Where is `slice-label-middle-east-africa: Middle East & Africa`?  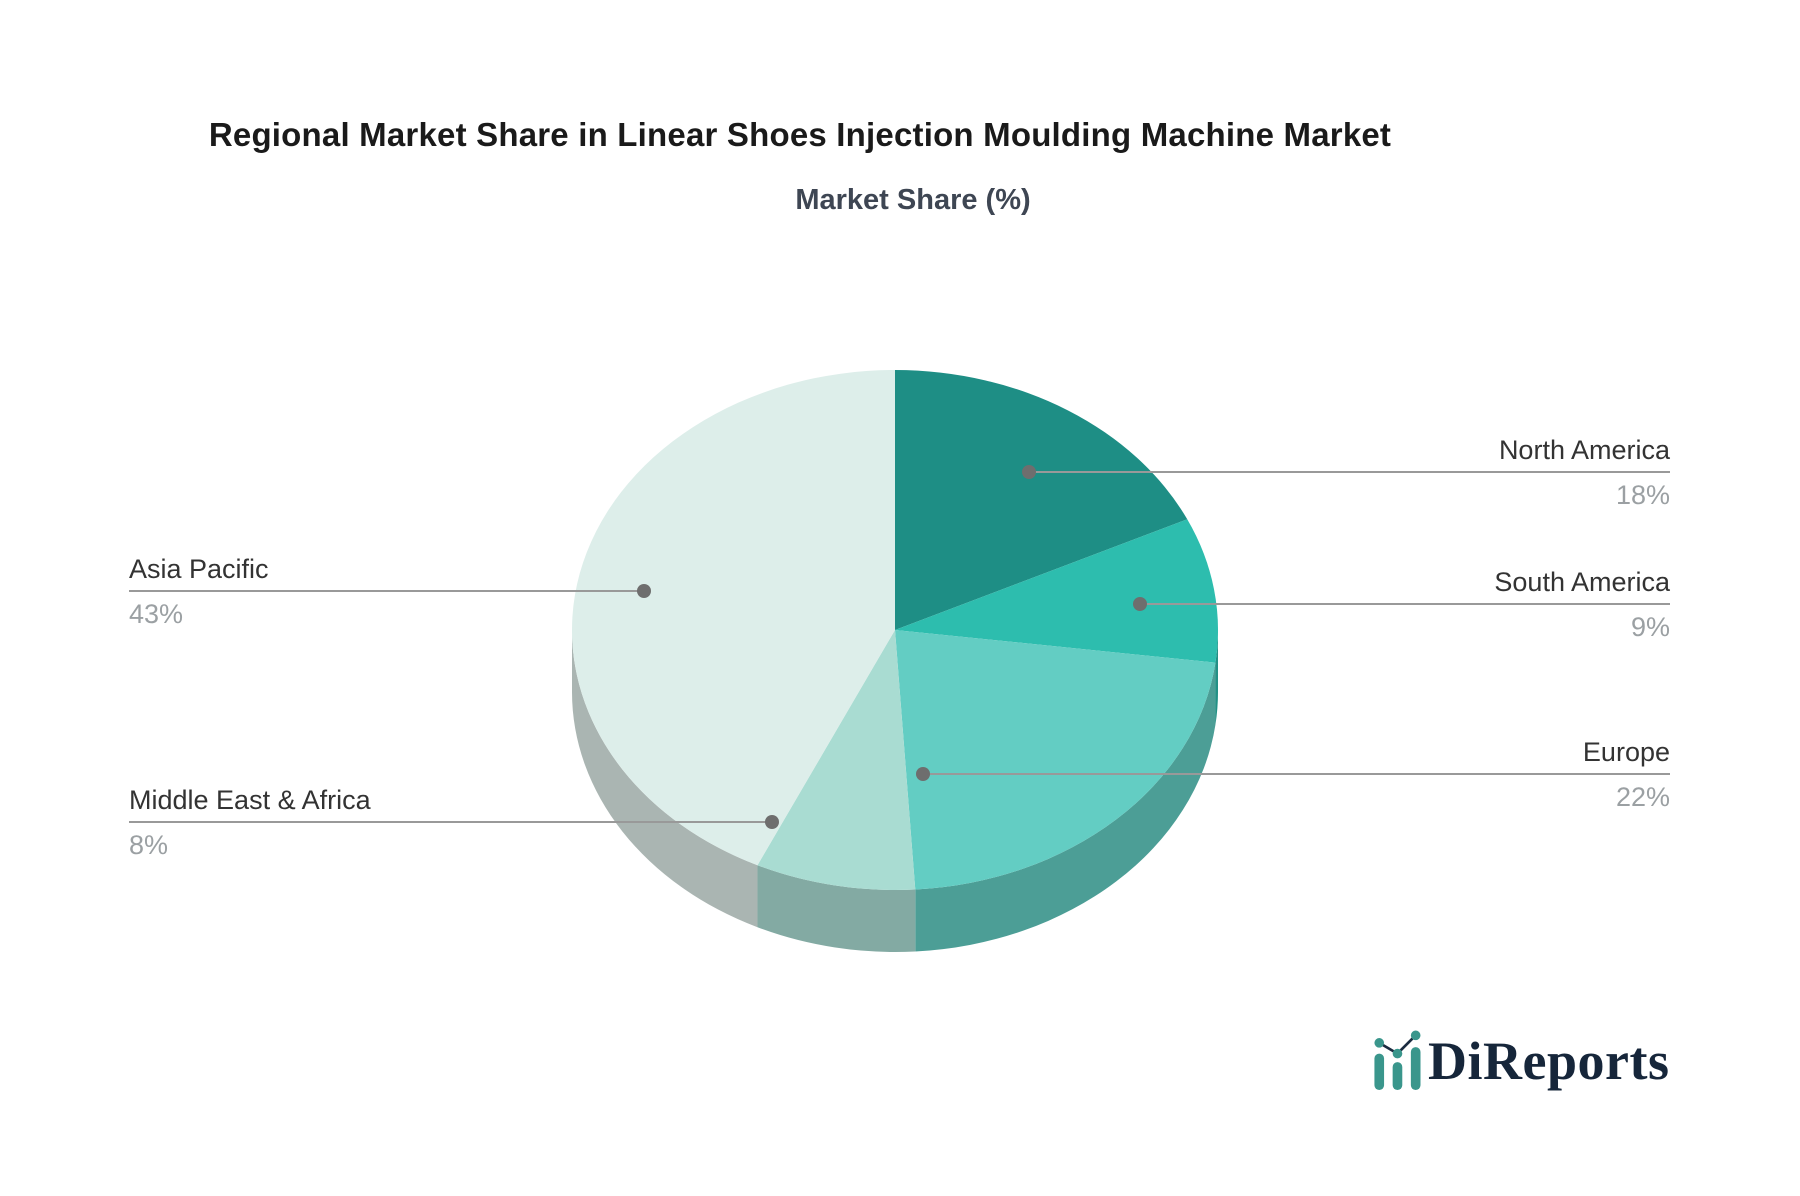
slice-label-middle-east-africa: Middle East & Africa is located at coordinates (250, 800).